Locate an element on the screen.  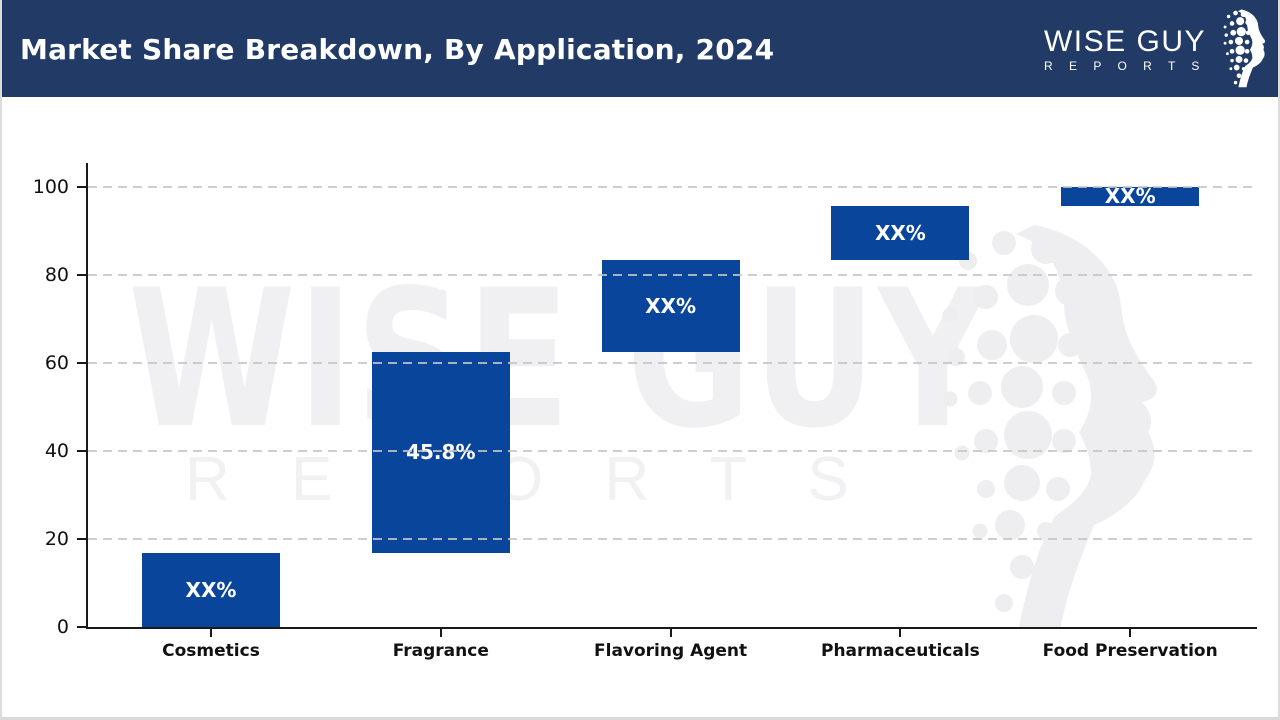
category-label-cosmetics: Cosmetics is located at coordinates (211, 651).